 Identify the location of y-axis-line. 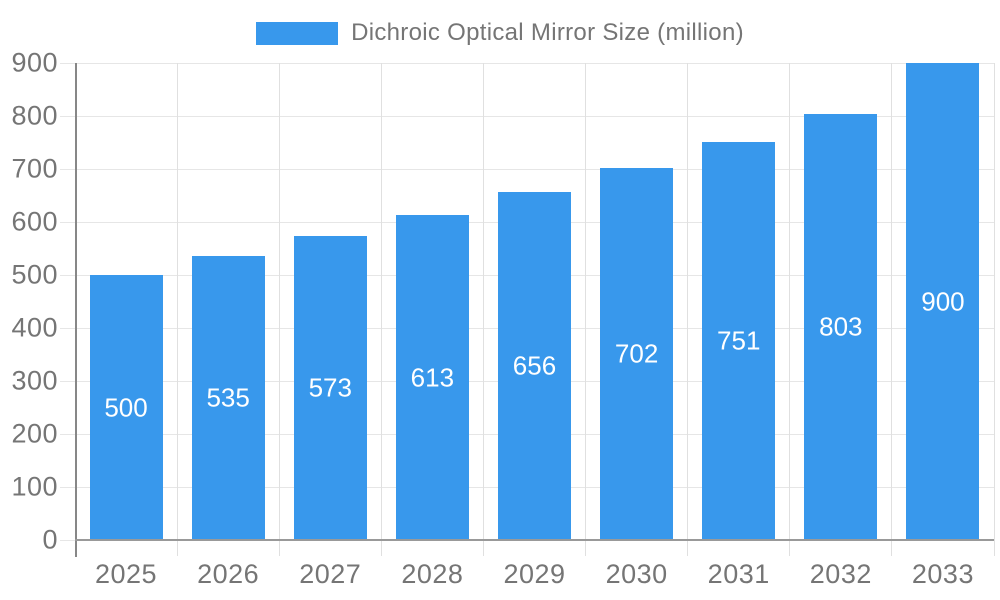
(76, 310).